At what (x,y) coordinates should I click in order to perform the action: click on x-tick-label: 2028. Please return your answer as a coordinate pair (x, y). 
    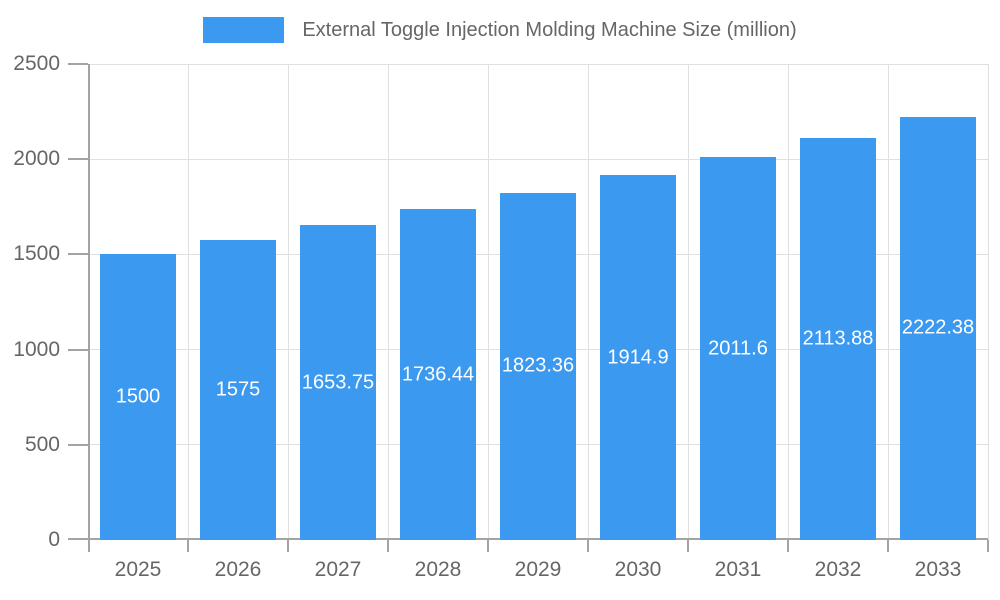
    Looking at the image, I should click on (438, 569).